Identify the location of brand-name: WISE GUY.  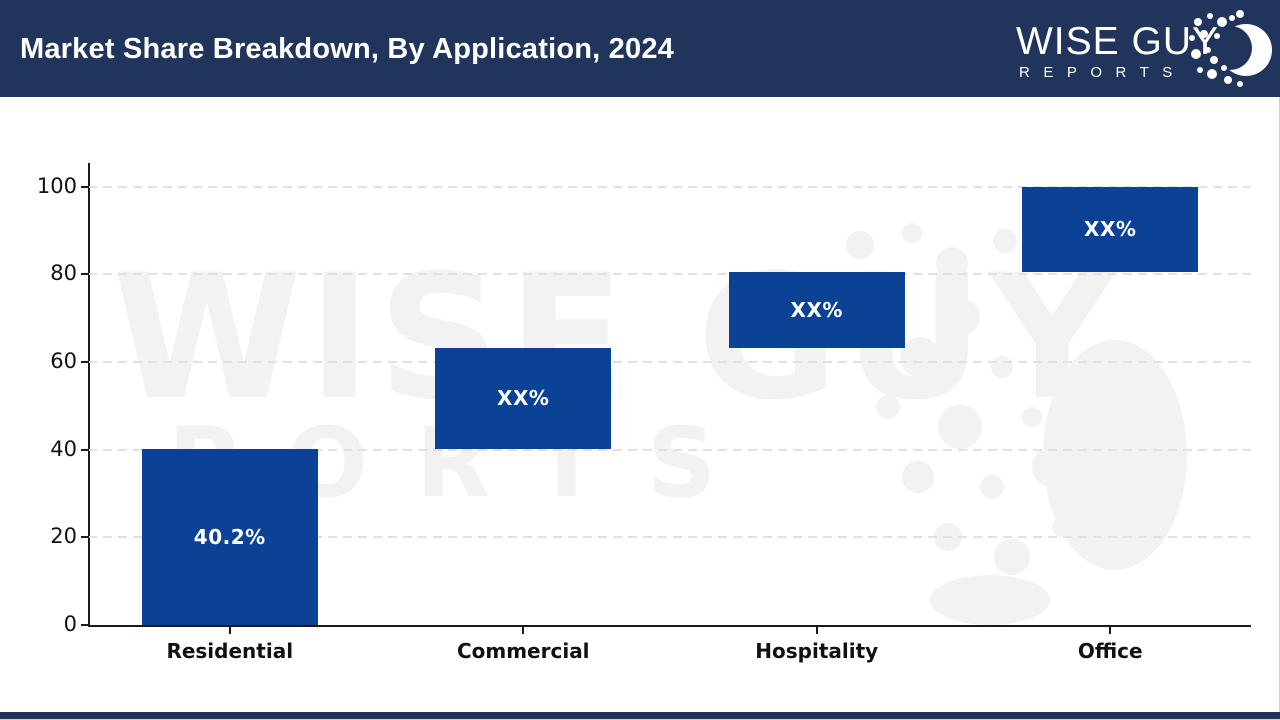
(1118, 41).